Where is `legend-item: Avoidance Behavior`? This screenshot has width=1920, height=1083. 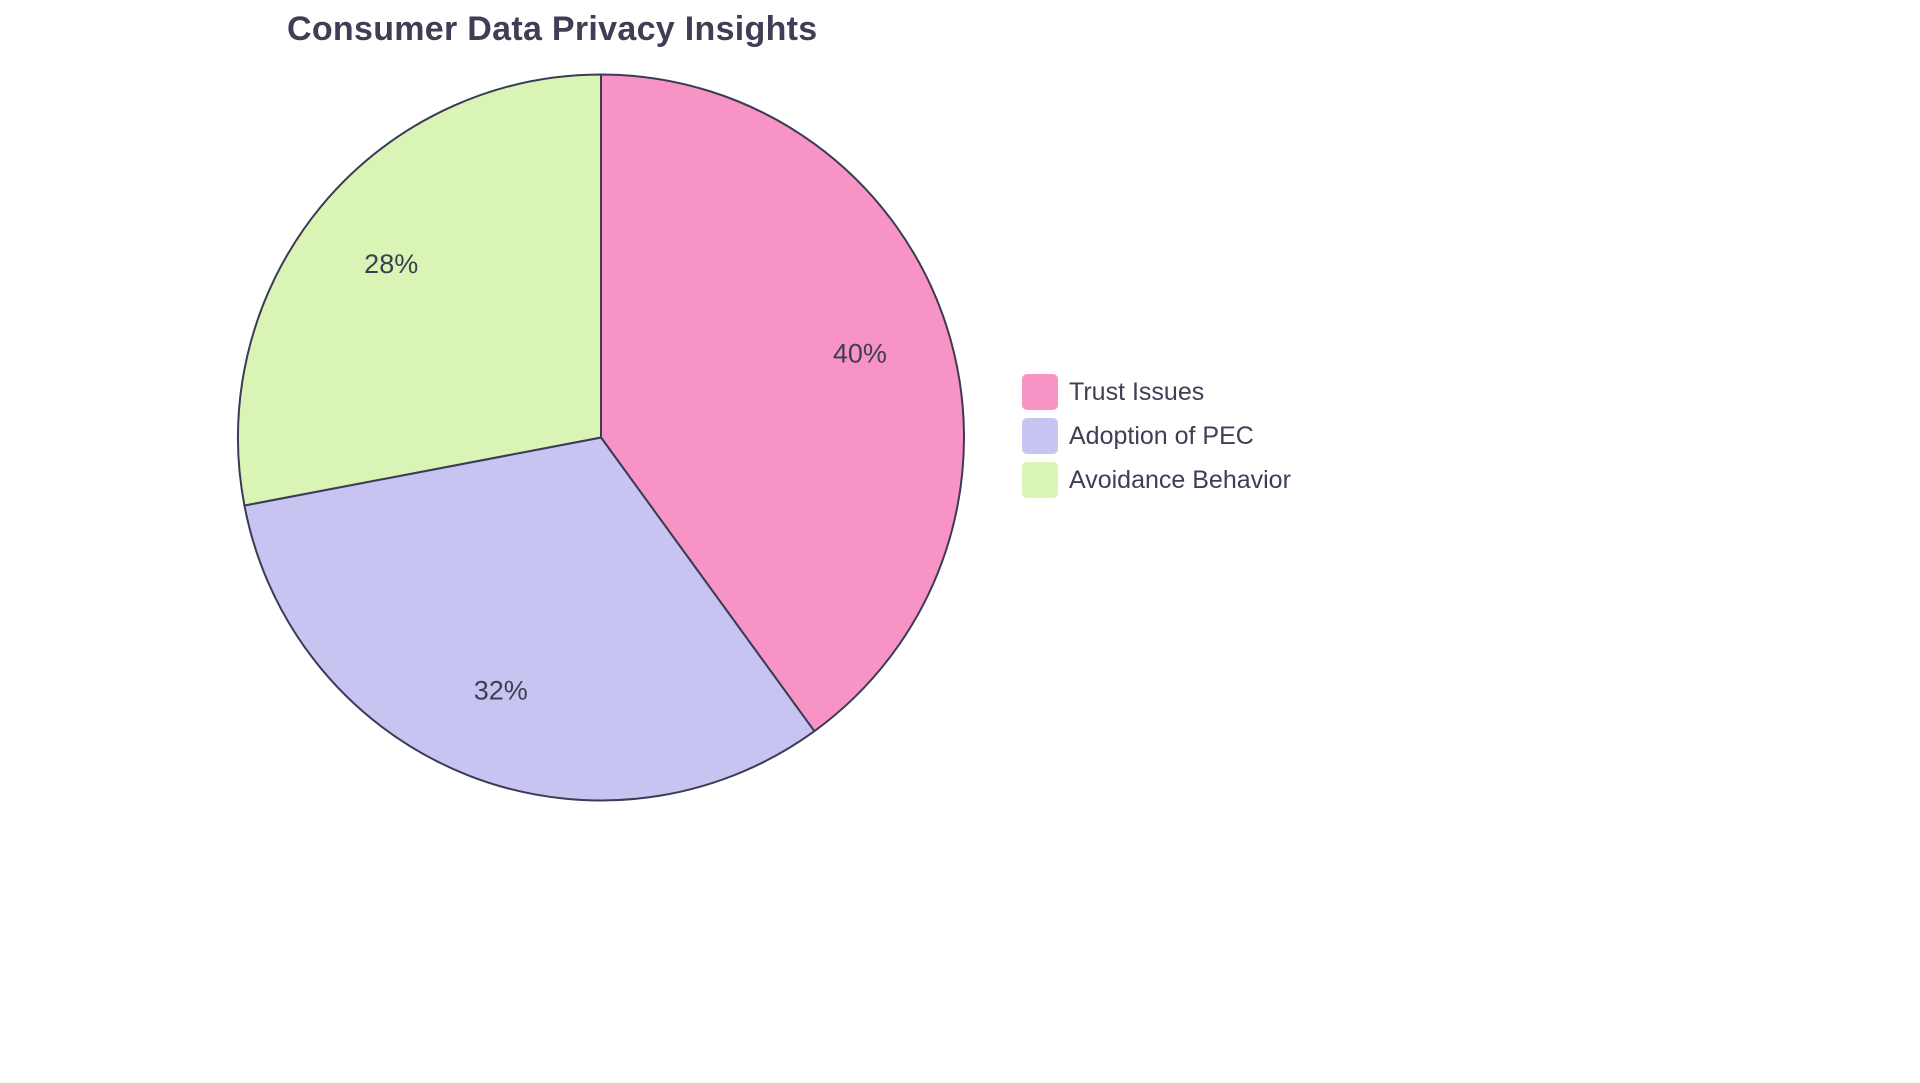
legend-item: Avoidance Behavior is located at coordinates (1156, 480).